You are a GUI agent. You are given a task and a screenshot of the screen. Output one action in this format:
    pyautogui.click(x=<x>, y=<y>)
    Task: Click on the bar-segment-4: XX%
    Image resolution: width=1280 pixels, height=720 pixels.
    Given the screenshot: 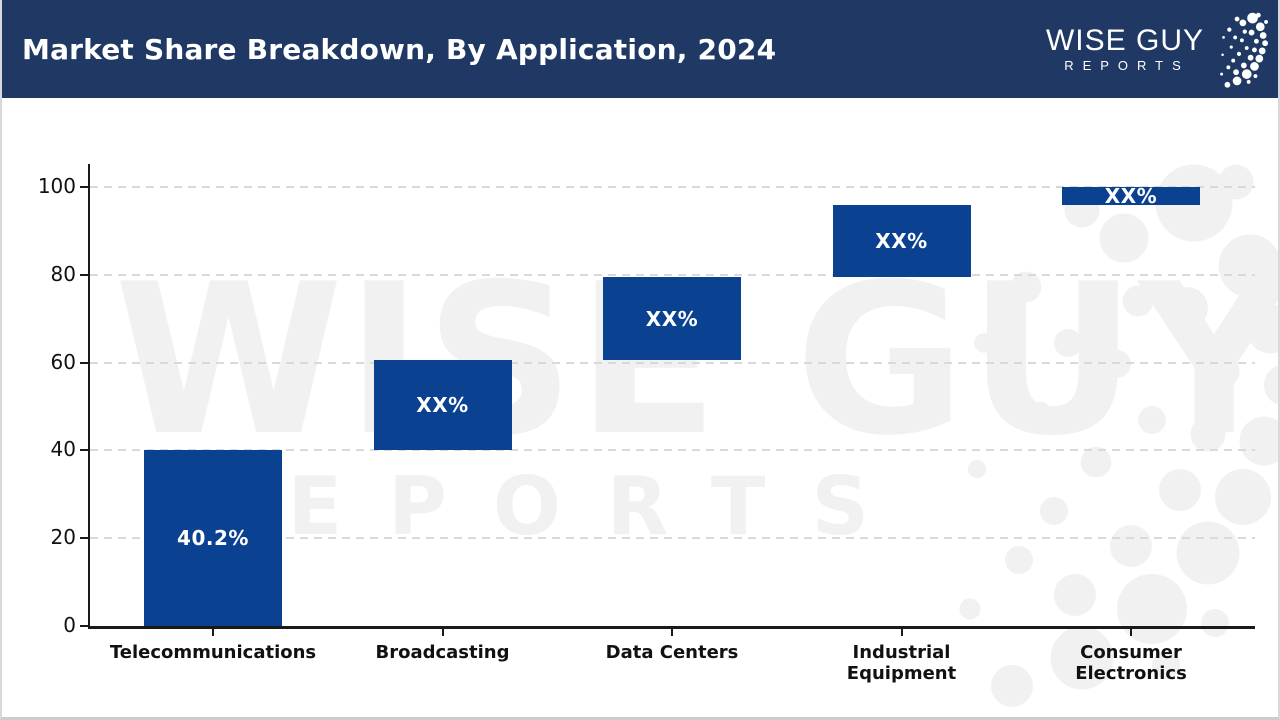 What is the action you would take?
    pyautogui.click(x=901, y=240)
    